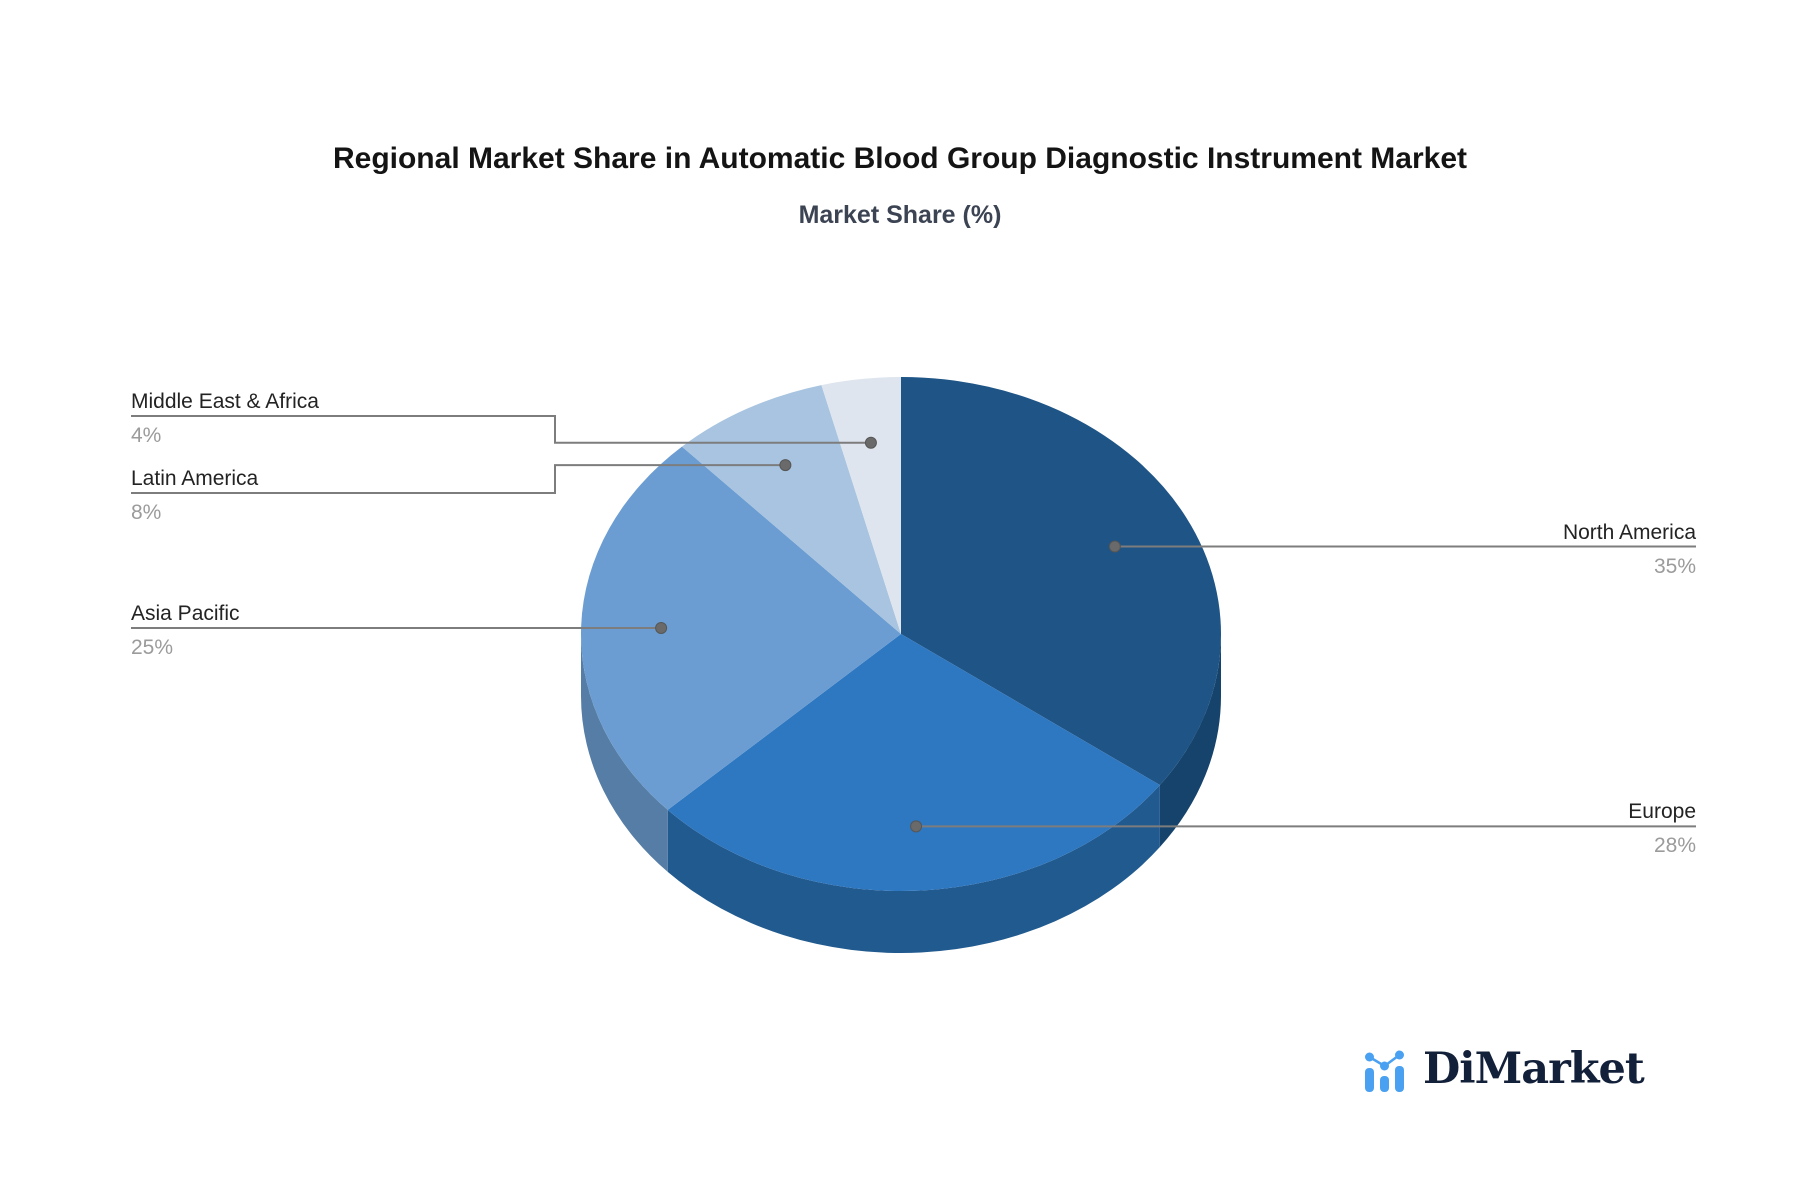 The image size is (1800, 1196). I want to click on slice-label-name: Asia Pacific, so click(185, 613).